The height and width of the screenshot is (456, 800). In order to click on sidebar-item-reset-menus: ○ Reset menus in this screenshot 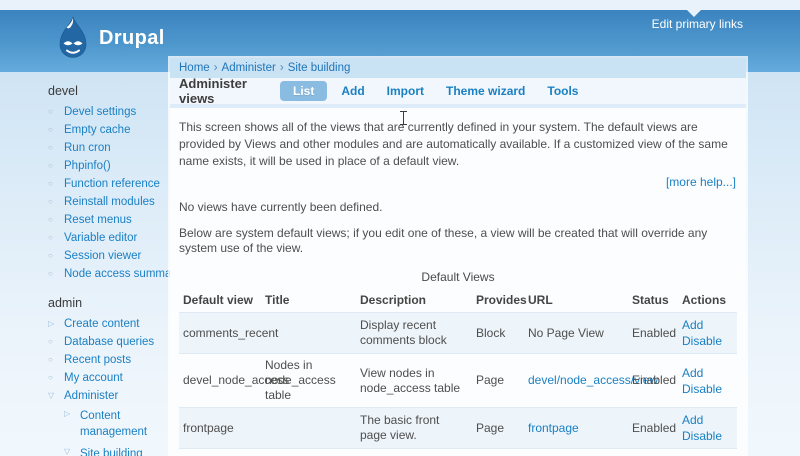, I will do `click(109, 220)`.